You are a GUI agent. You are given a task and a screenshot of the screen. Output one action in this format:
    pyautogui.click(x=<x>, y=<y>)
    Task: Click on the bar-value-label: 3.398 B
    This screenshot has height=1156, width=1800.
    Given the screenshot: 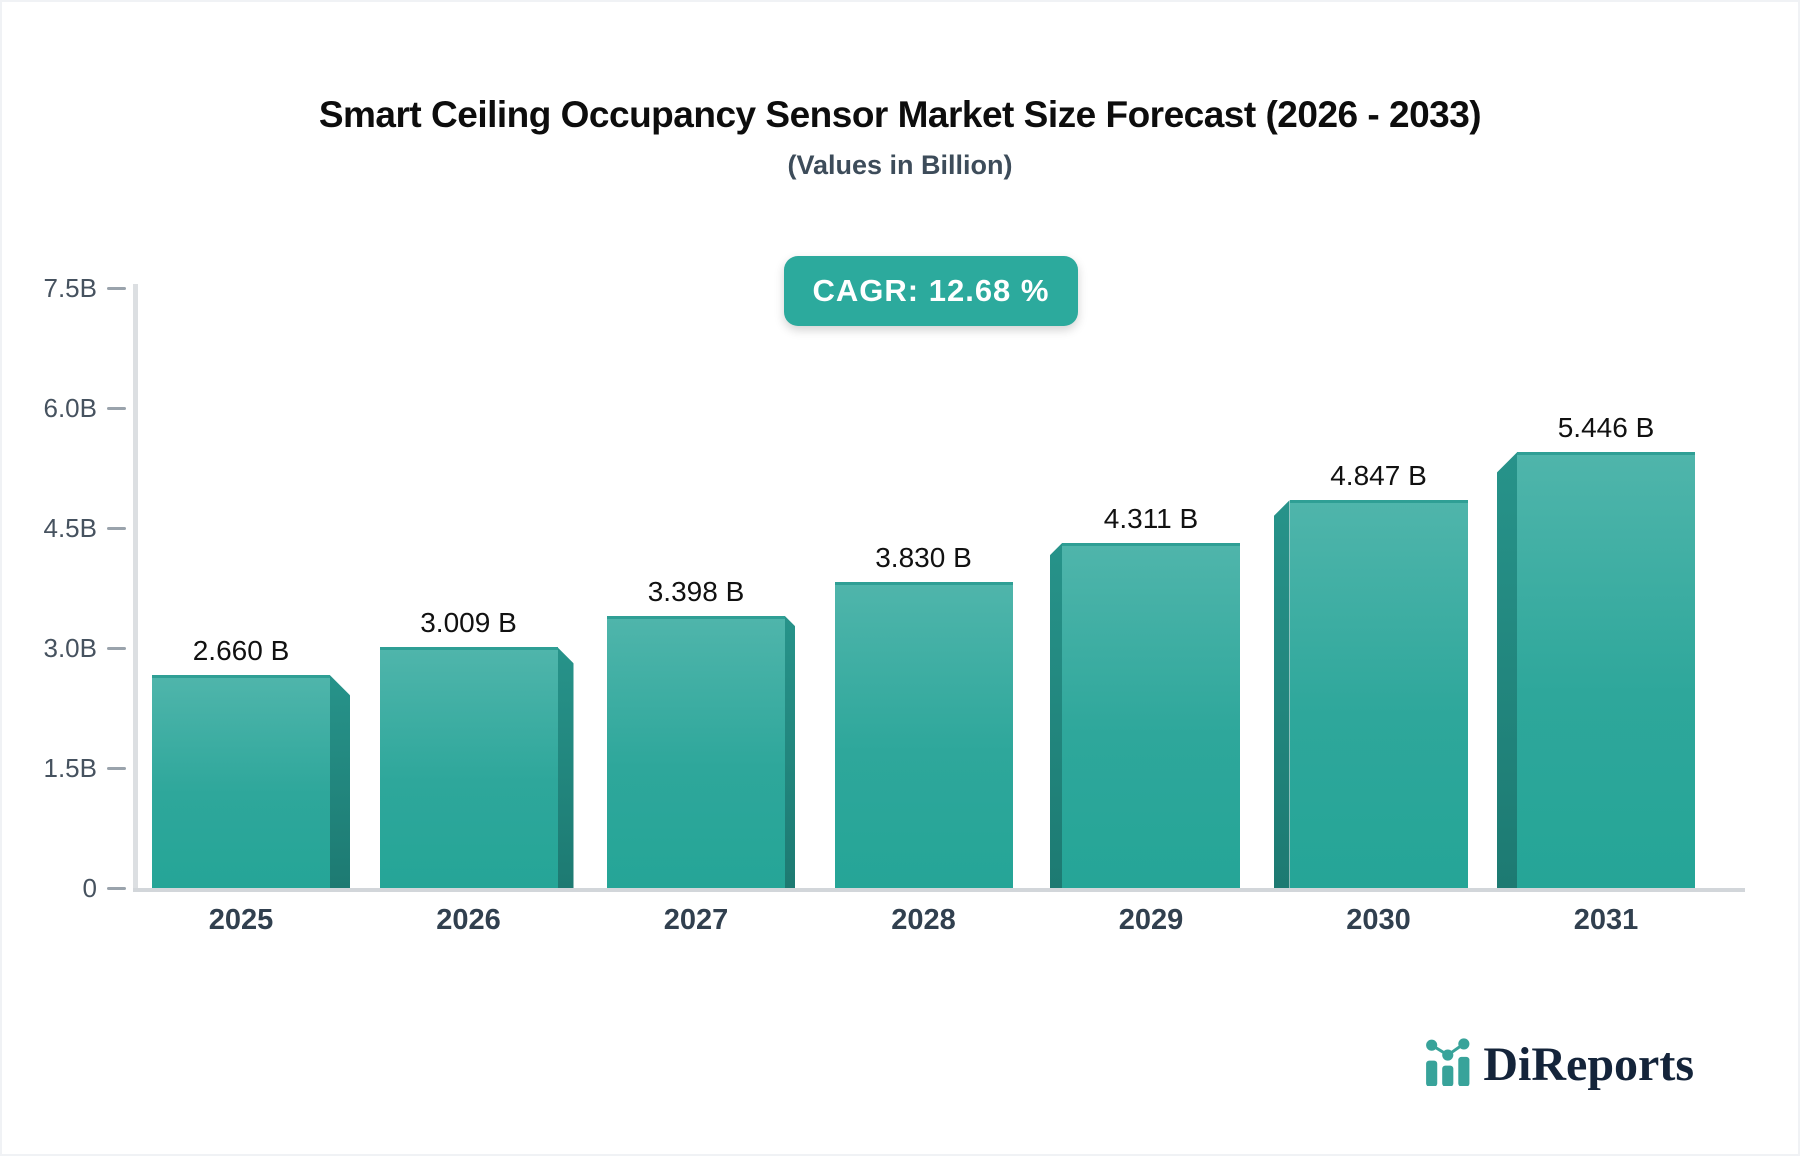 What is the action you would take?
    pyautogui.click(x=696, y=592)
    